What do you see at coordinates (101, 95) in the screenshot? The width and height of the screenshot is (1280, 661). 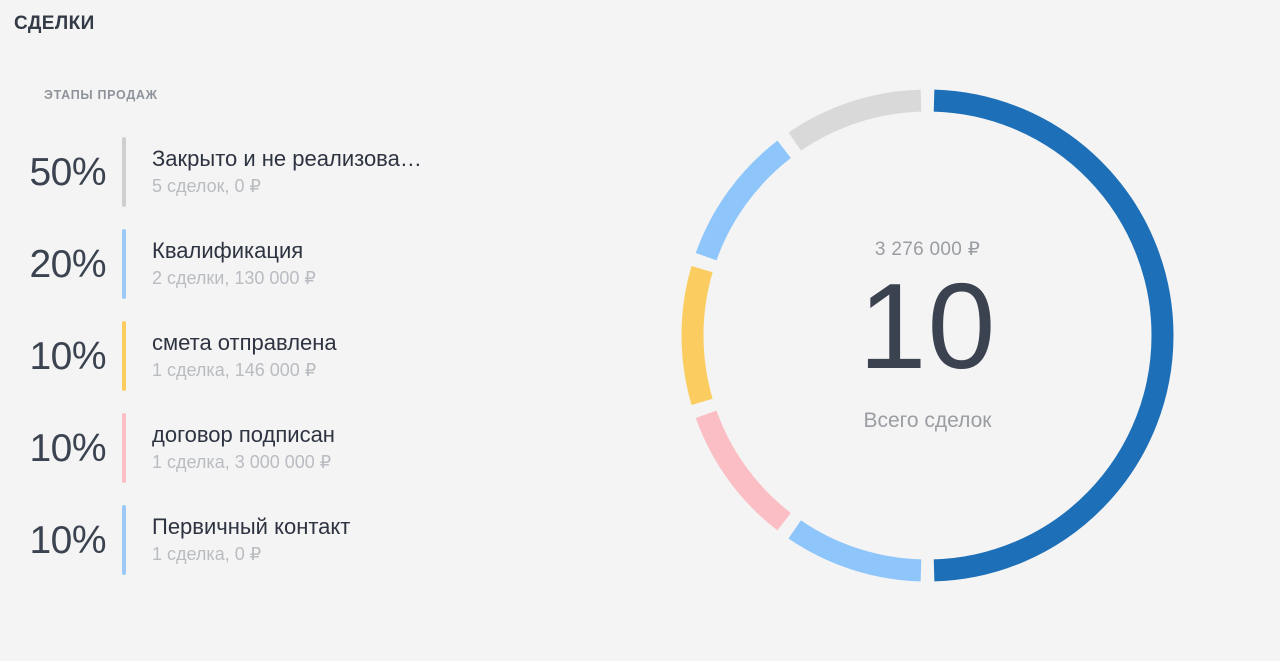 I see `stages-caption: ЭТАПЫ ПРОДАЖ` at bounding box center [101, 95].